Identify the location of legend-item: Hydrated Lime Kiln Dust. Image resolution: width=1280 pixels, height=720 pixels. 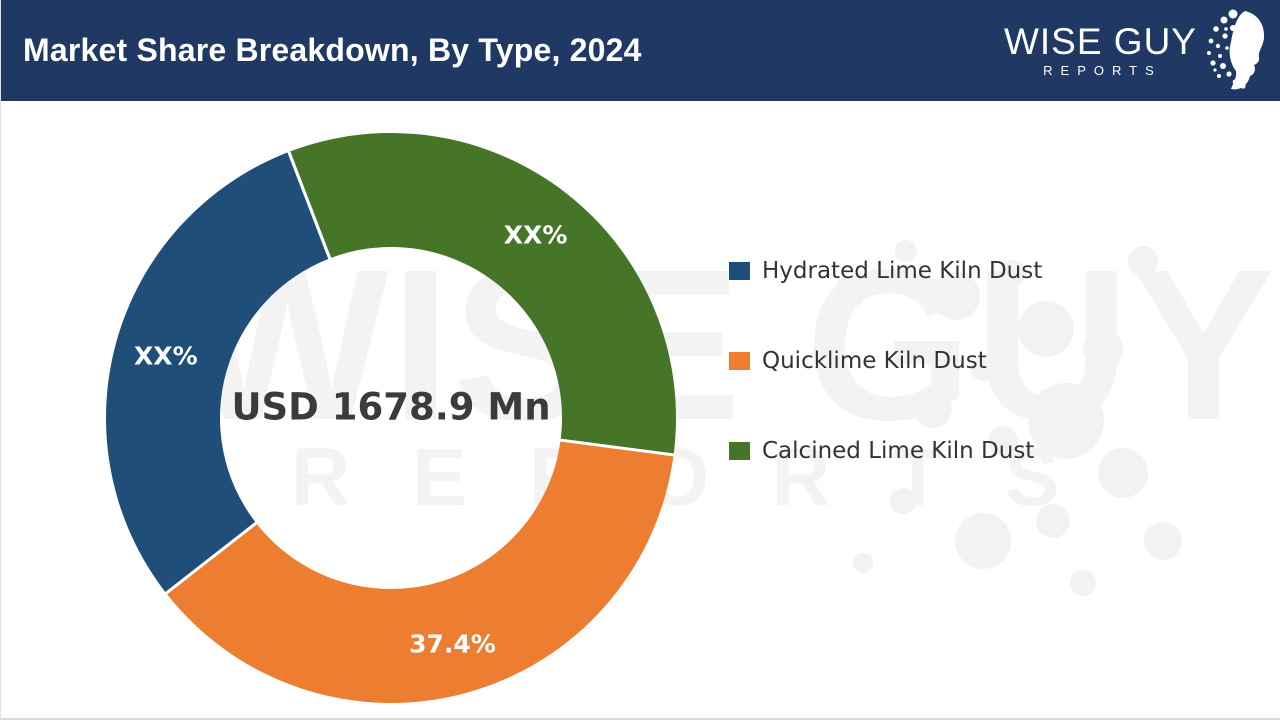
(885, 271).